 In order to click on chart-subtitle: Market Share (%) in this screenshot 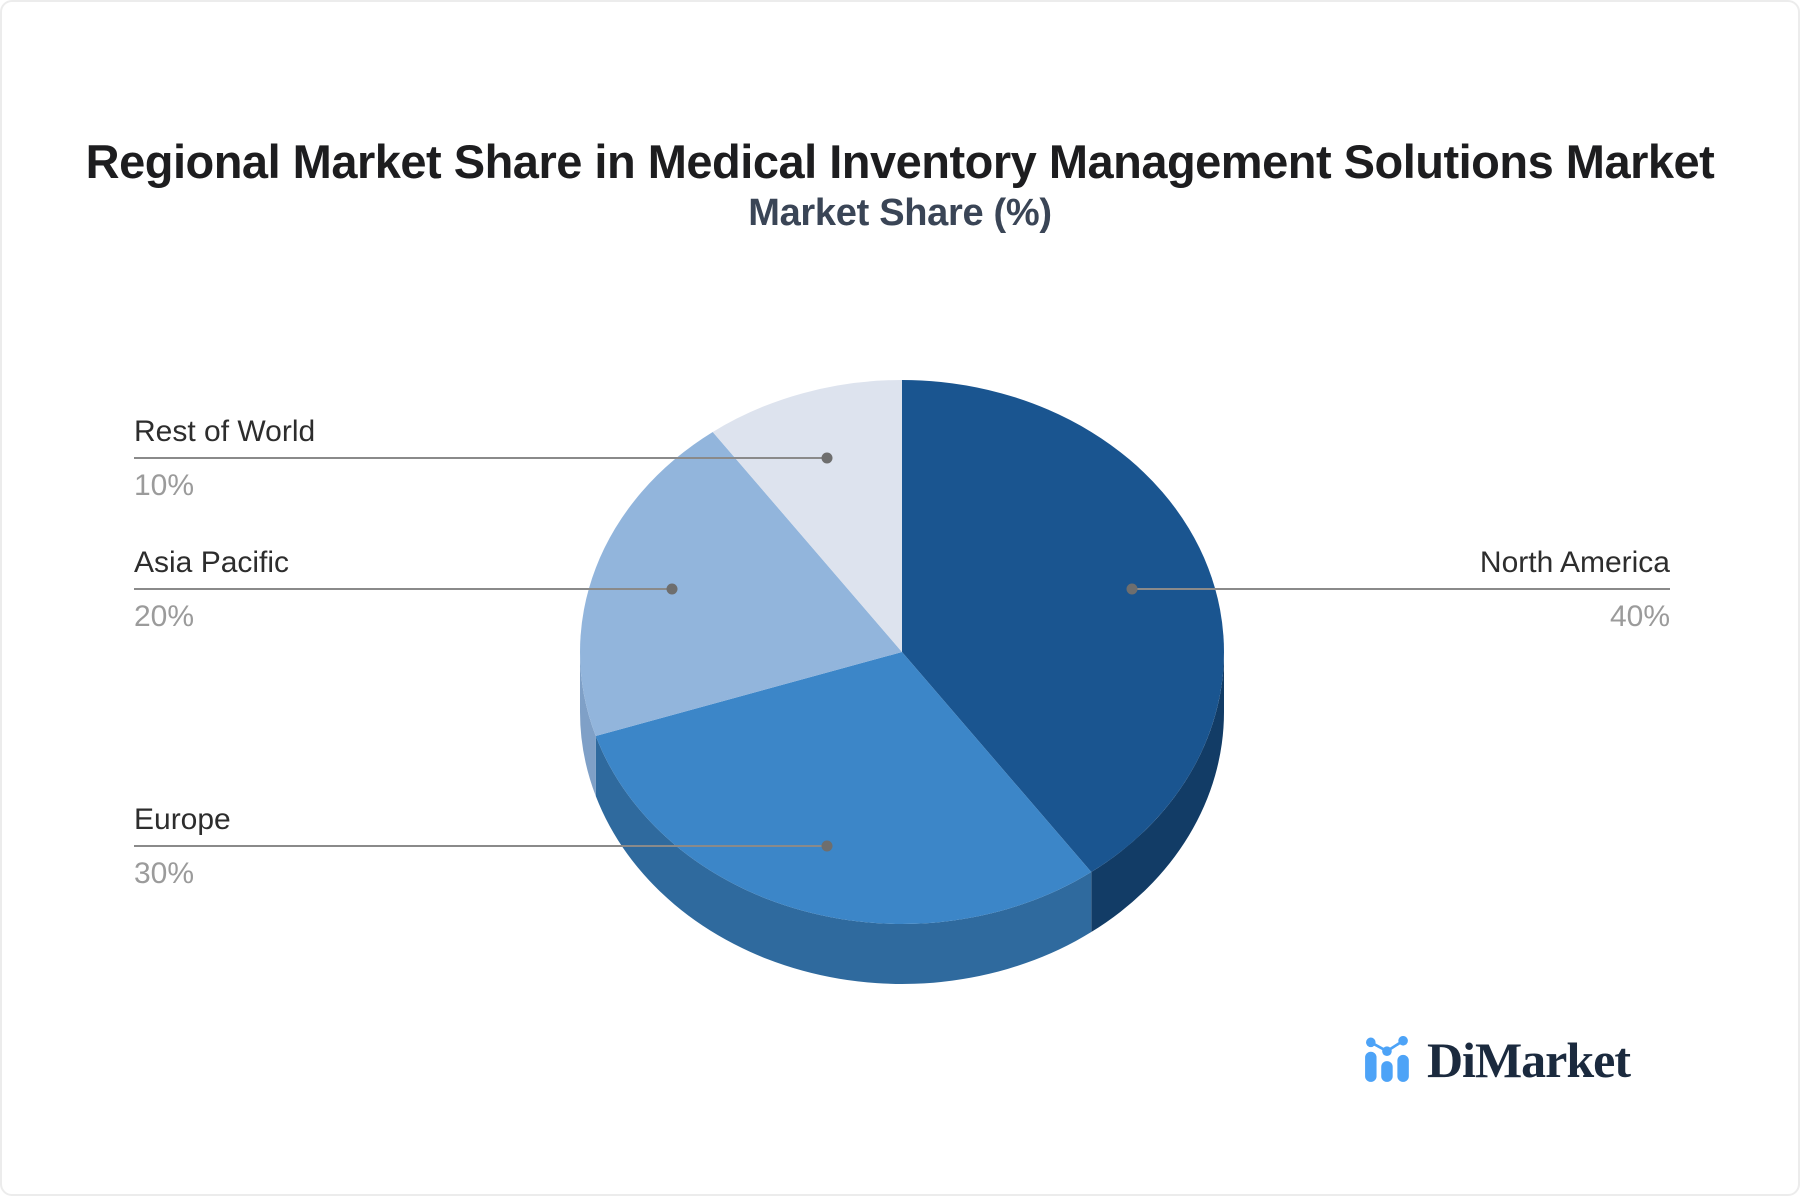, I will do `click(900, 213)`.